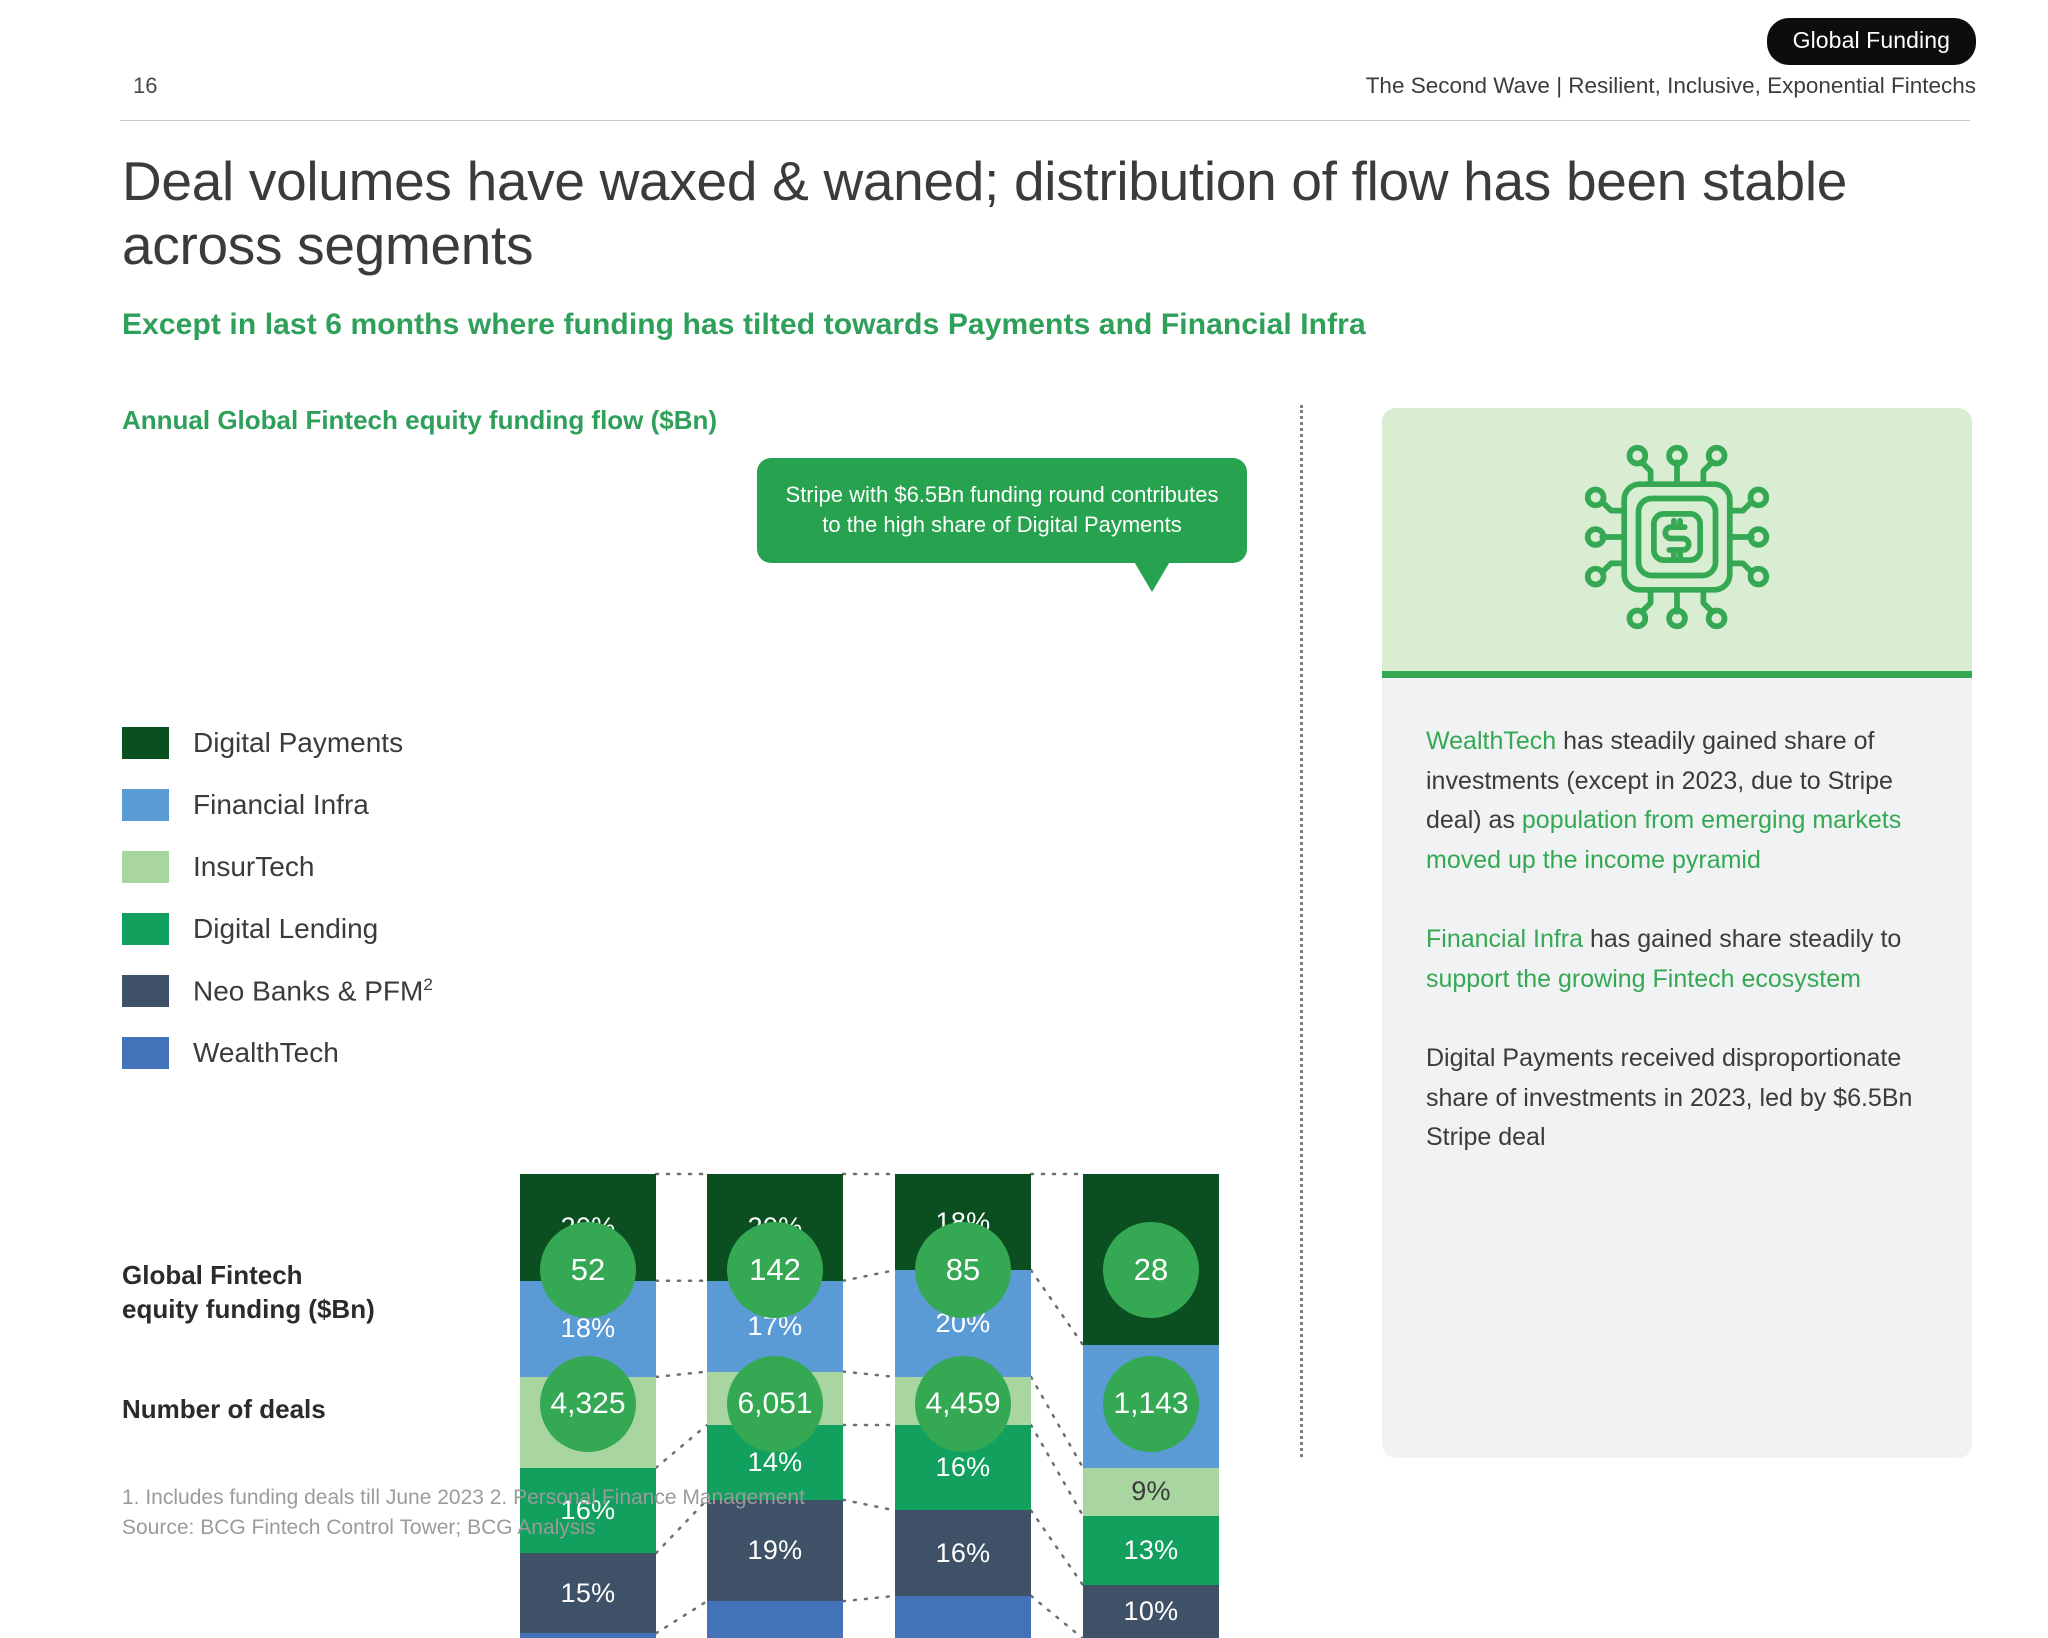  I want to click on highlight-text: WealthTech, so click(1491, 741).